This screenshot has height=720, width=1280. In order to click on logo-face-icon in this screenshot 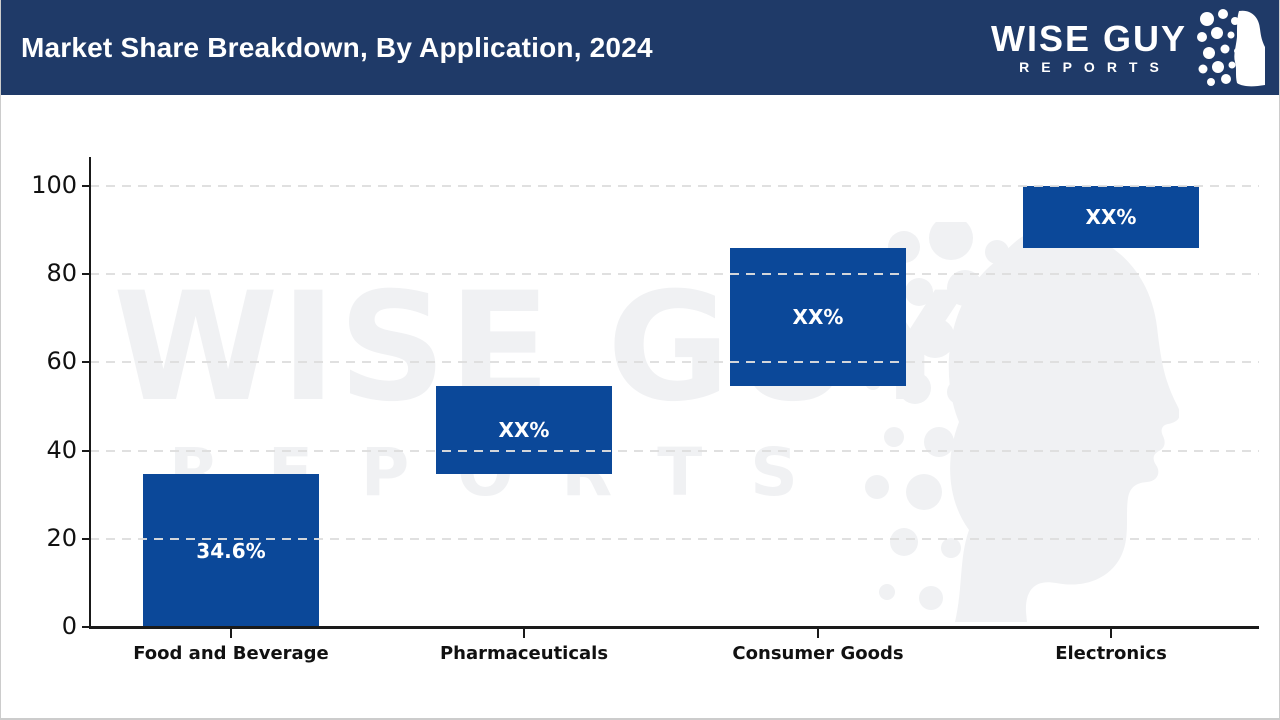, I will do `click(1231, 47)`.